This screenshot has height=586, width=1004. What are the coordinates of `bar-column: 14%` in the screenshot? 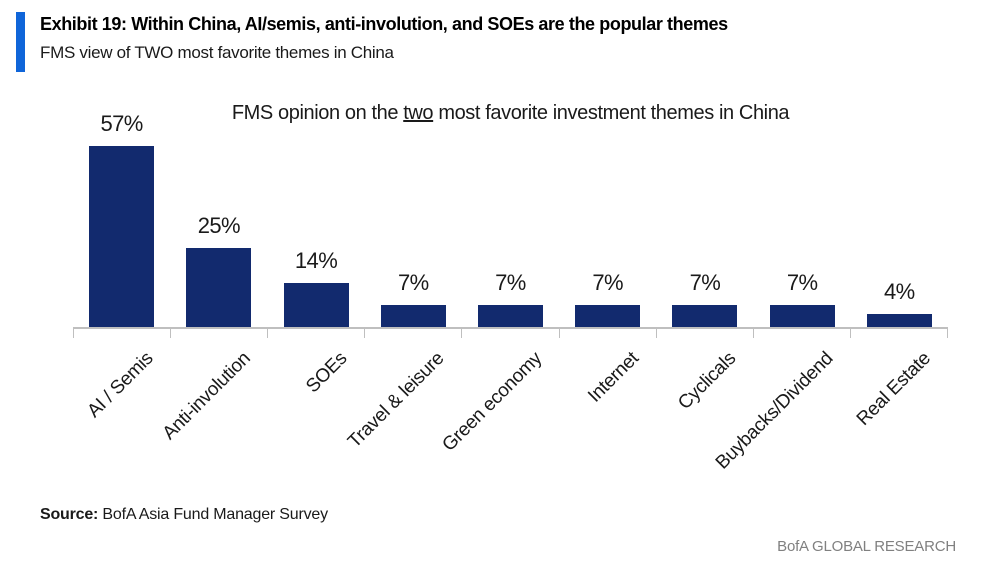 It's located at (315, 287).